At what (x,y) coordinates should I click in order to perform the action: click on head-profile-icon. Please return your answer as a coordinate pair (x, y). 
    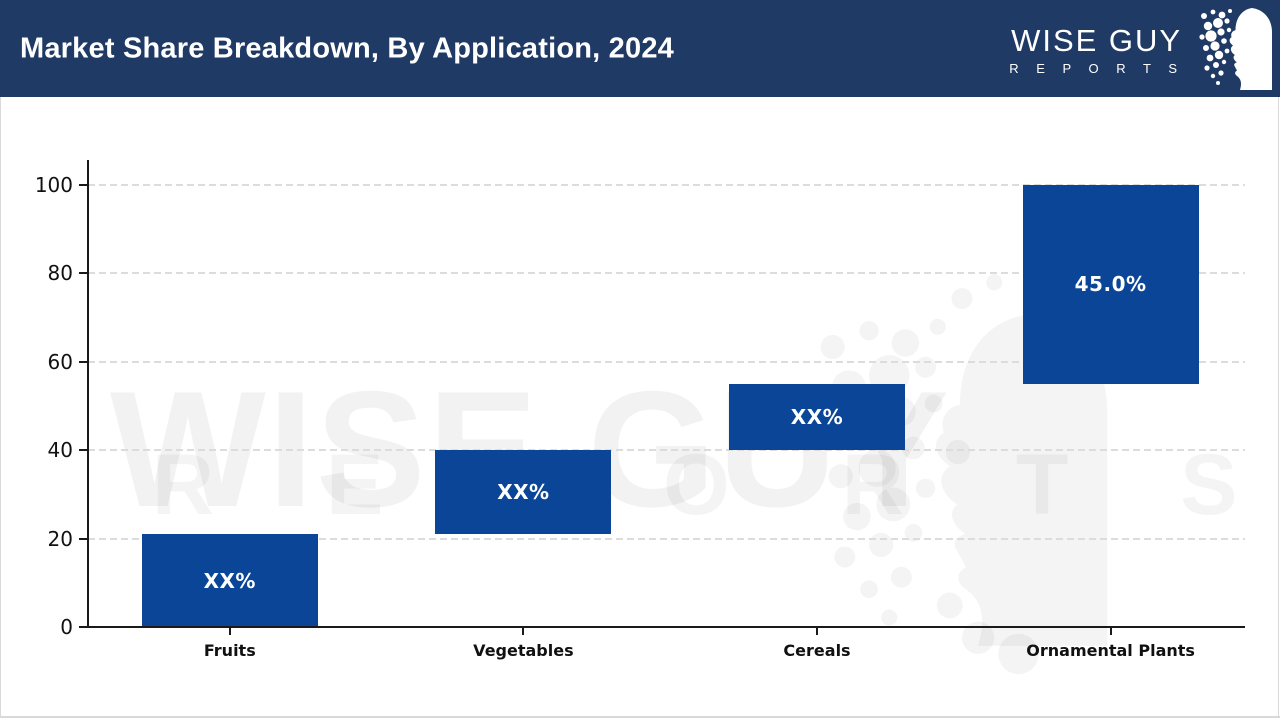
    Looking at the image, I should click on (1235, 49).